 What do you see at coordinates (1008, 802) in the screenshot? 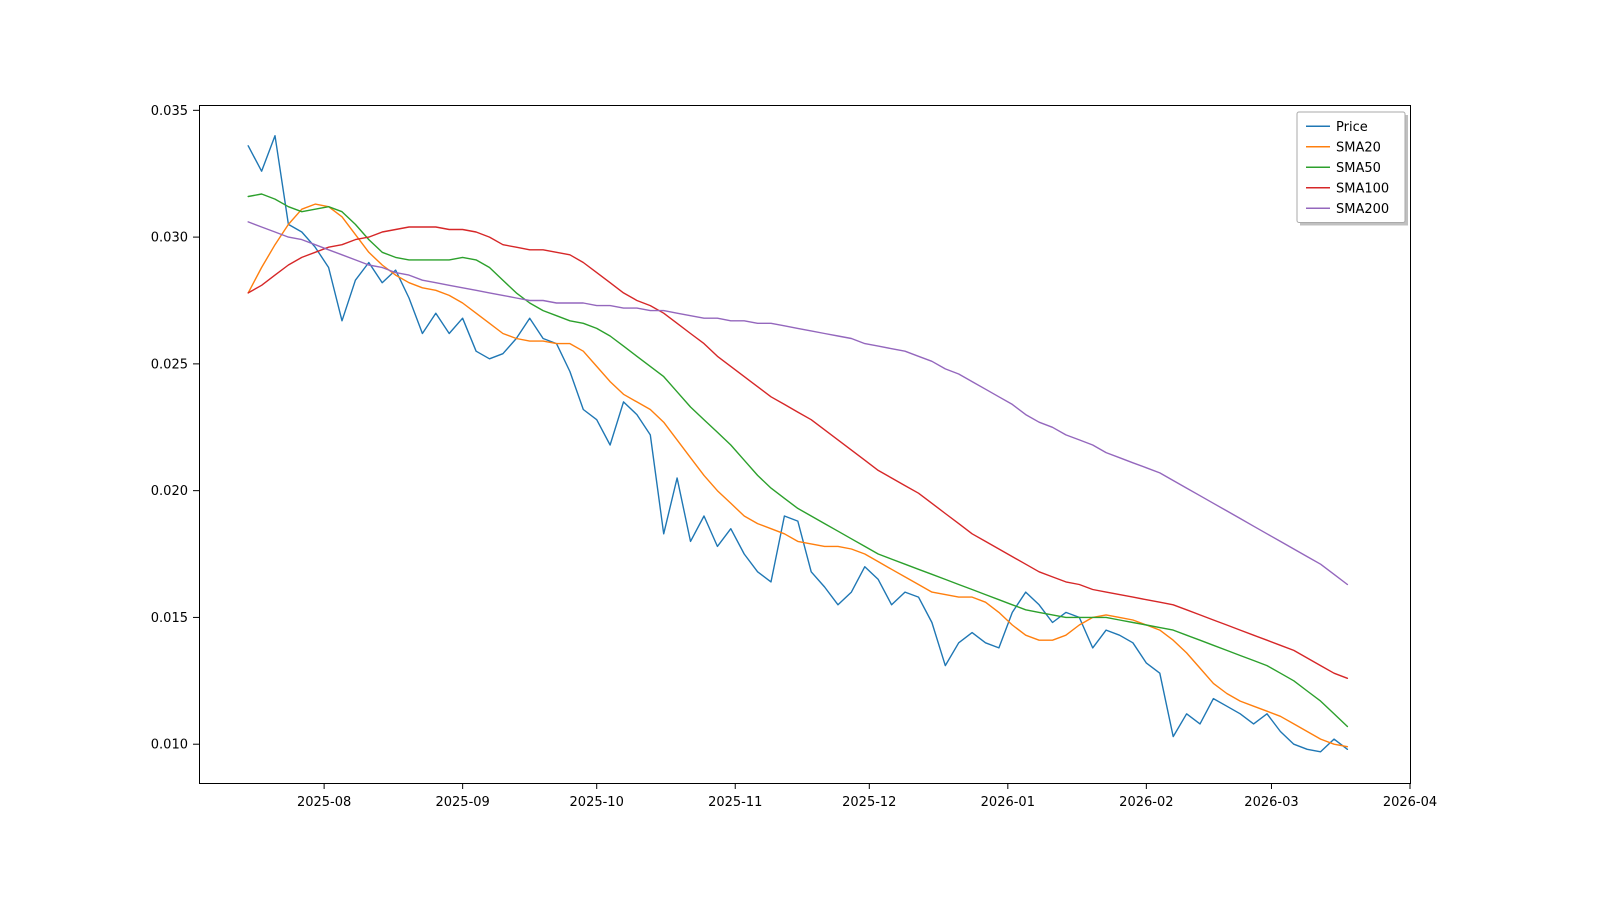
I see `x-tick-label: 2026-01` at bounding box center [1008, 802].